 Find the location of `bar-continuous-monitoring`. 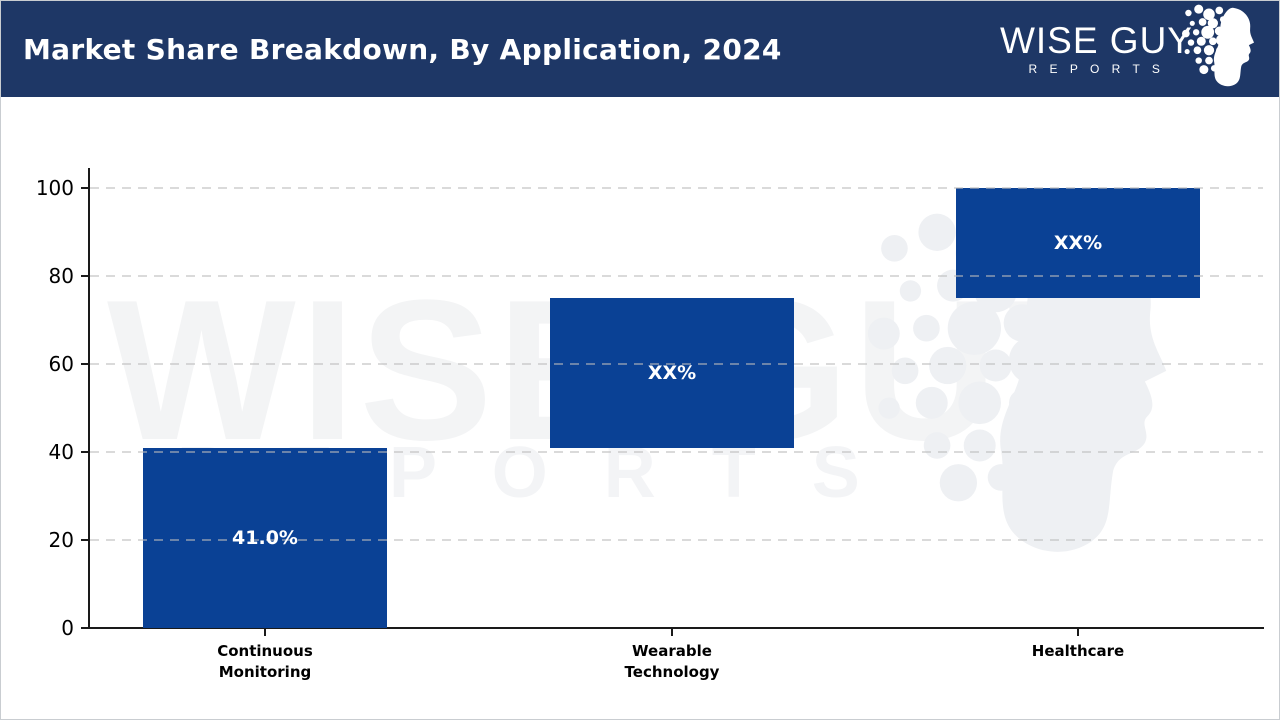

bar-continuous-monitoring is located at coordinates (265, 537).